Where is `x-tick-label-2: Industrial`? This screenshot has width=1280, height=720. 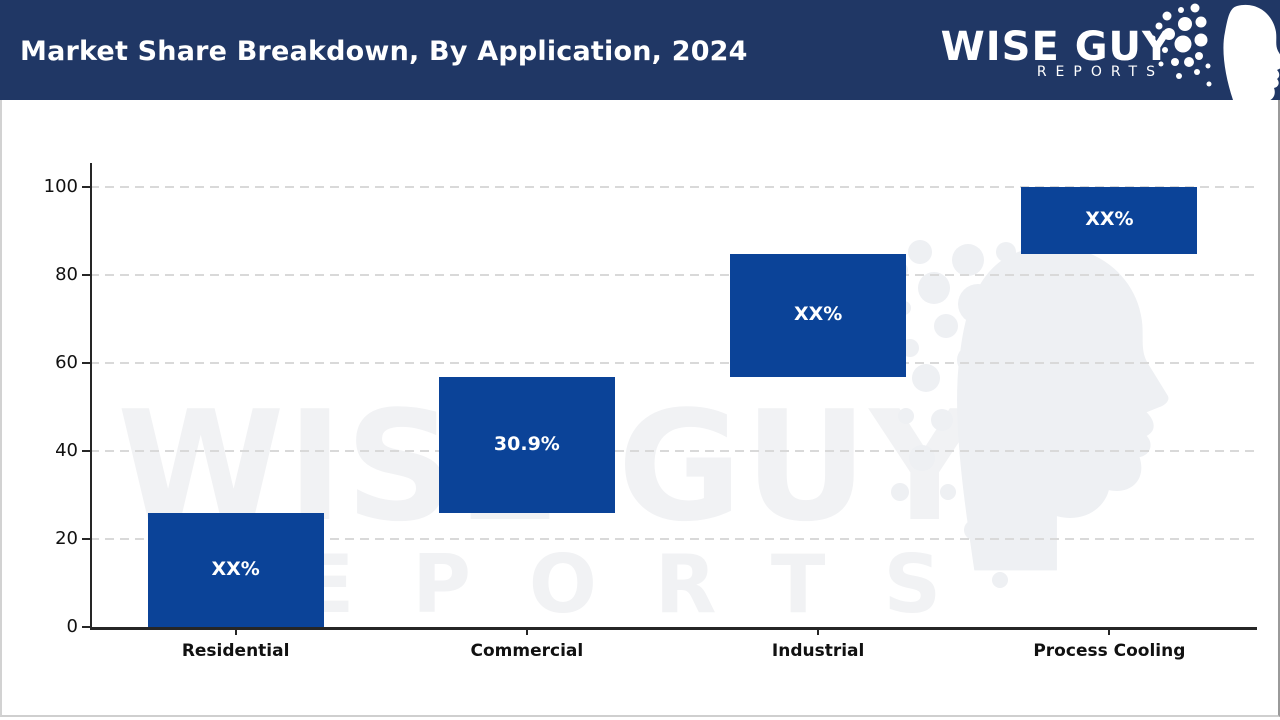
x-tick-label-2: Industrial is located at coordinates (818, 651).